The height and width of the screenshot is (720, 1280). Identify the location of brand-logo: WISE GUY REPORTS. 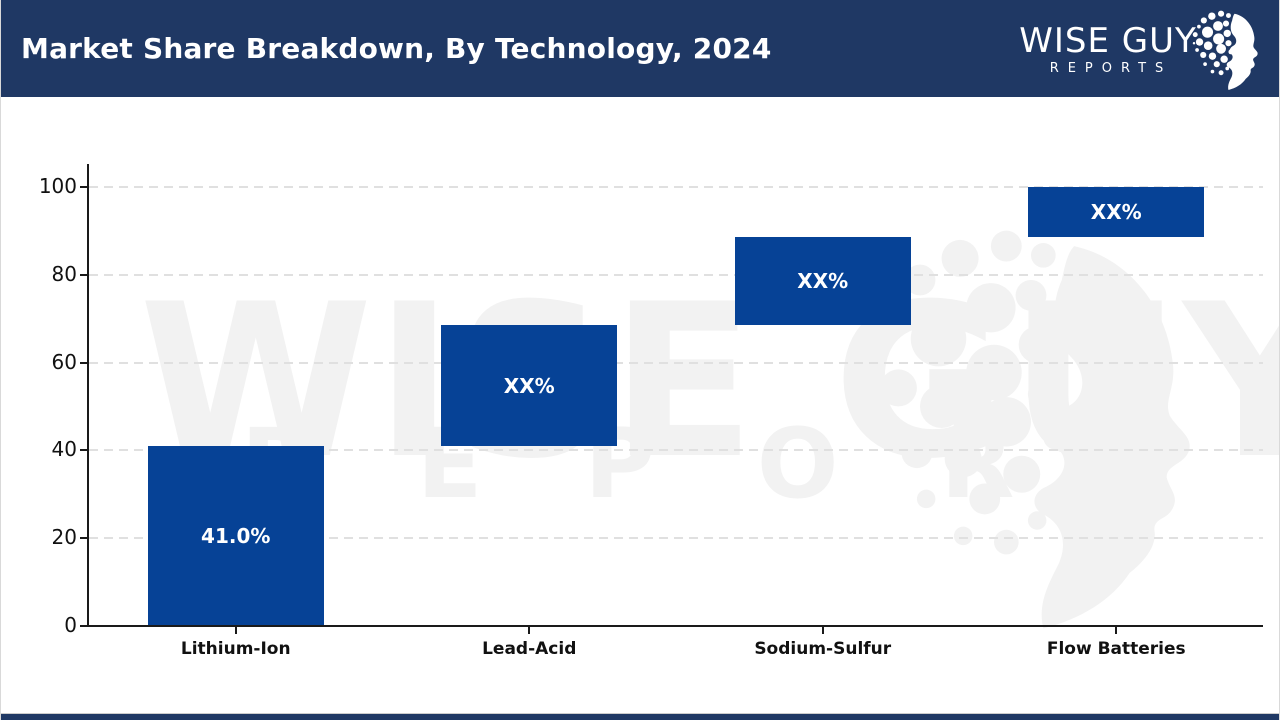
(1138, 49).